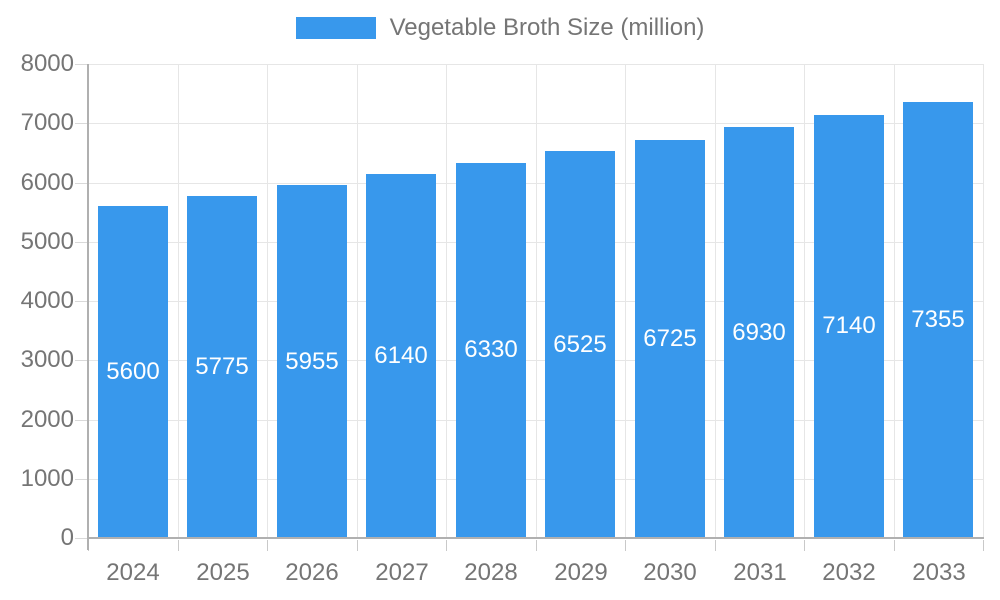  What do you see at coordinates (47, 122) in the screenshot?
I see `y-tick-label: 7000` at bounding box center [47, 122].